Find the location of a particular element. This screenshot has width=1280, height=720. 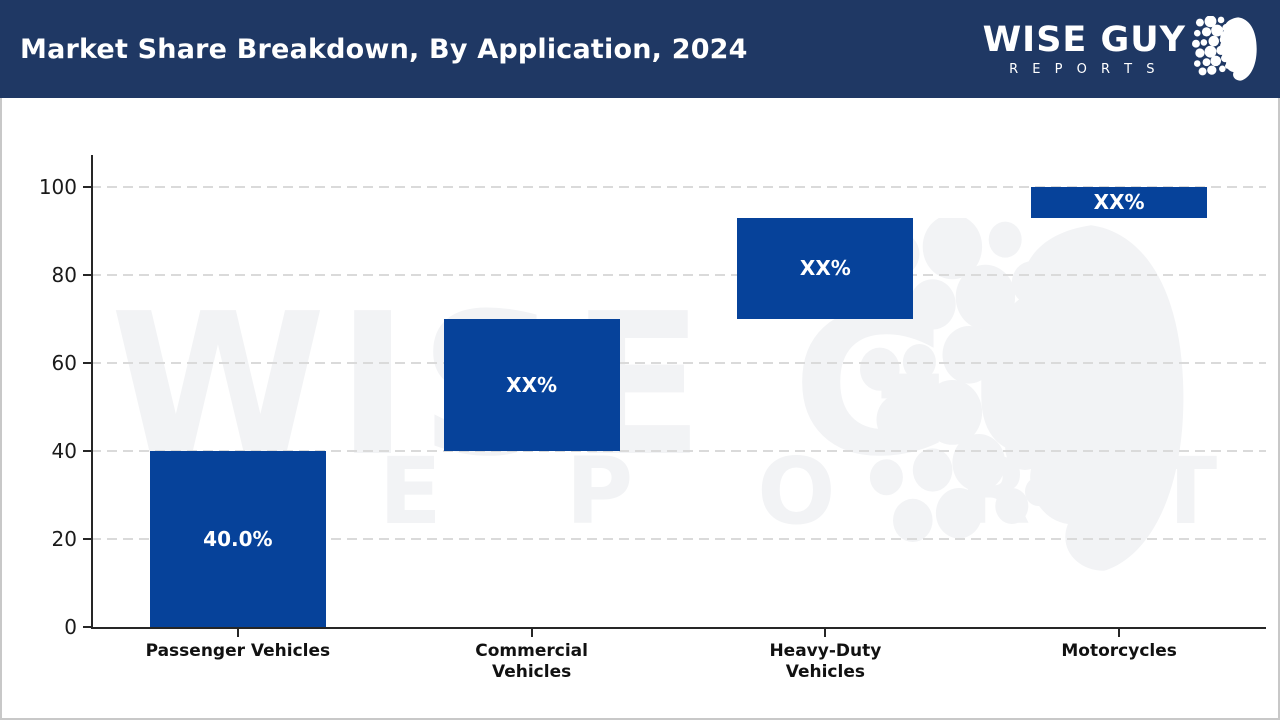

brand-face-icon is located at coordinates (1224, 48).